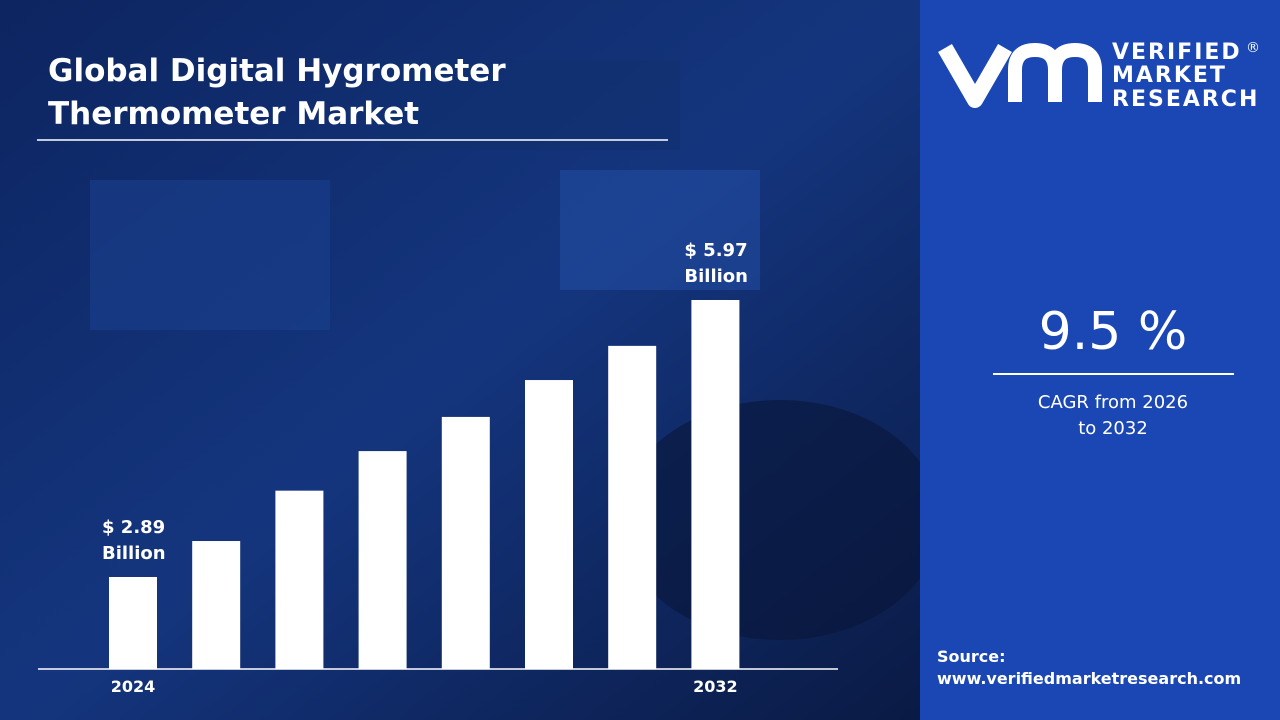  Describe the element at coordinates (1113, 415) in the screenshot. I see `cagr-label: CAGR from 2026 to 2032` at that location.